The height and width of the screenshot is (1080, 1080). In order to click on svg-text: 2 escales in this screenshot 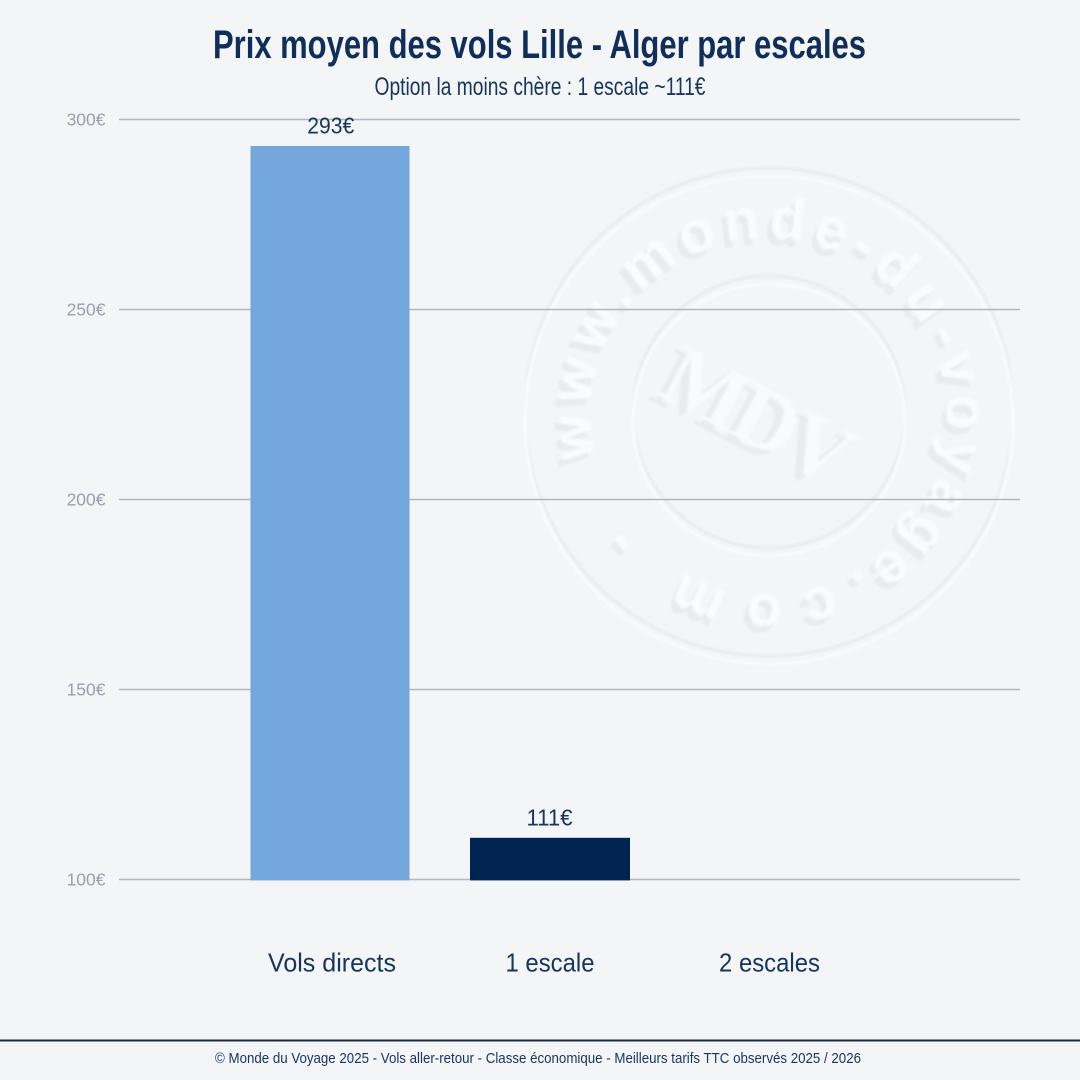, I will do `click(769, 963)`.